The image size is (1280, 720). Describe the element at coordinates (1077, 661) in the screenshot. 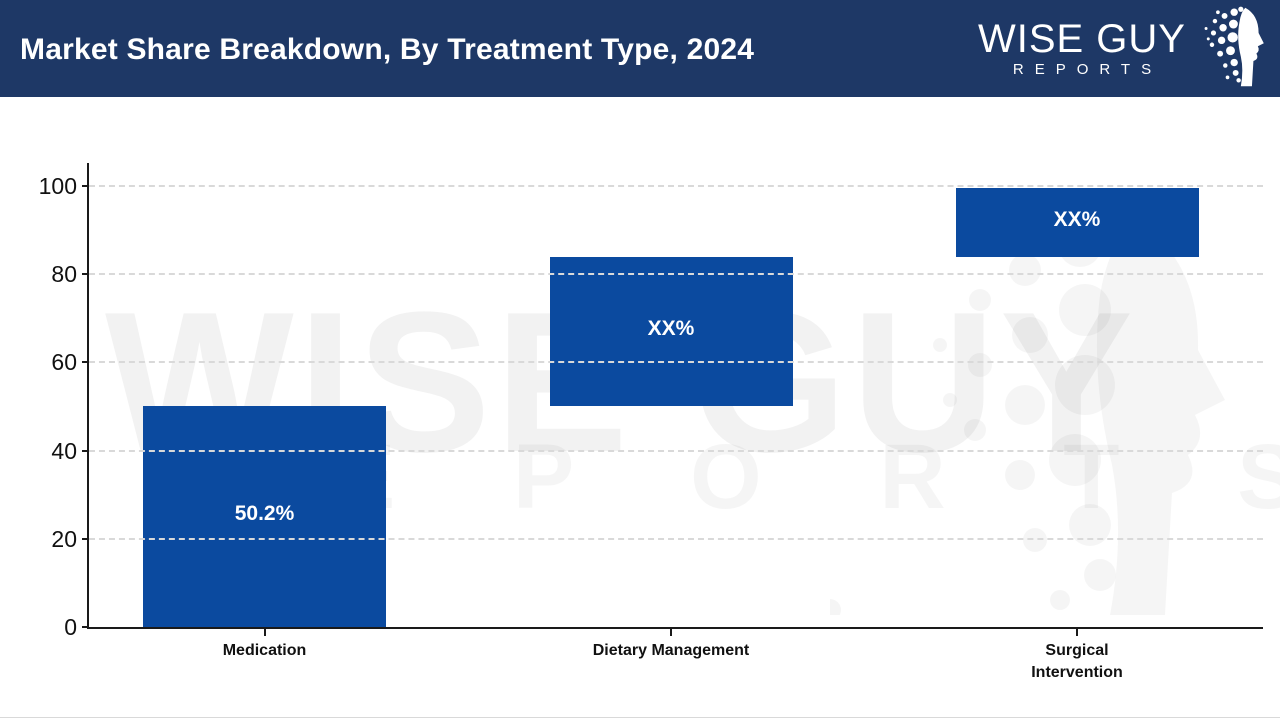

I see `category-label-2: Surgical Intervention` at that location.